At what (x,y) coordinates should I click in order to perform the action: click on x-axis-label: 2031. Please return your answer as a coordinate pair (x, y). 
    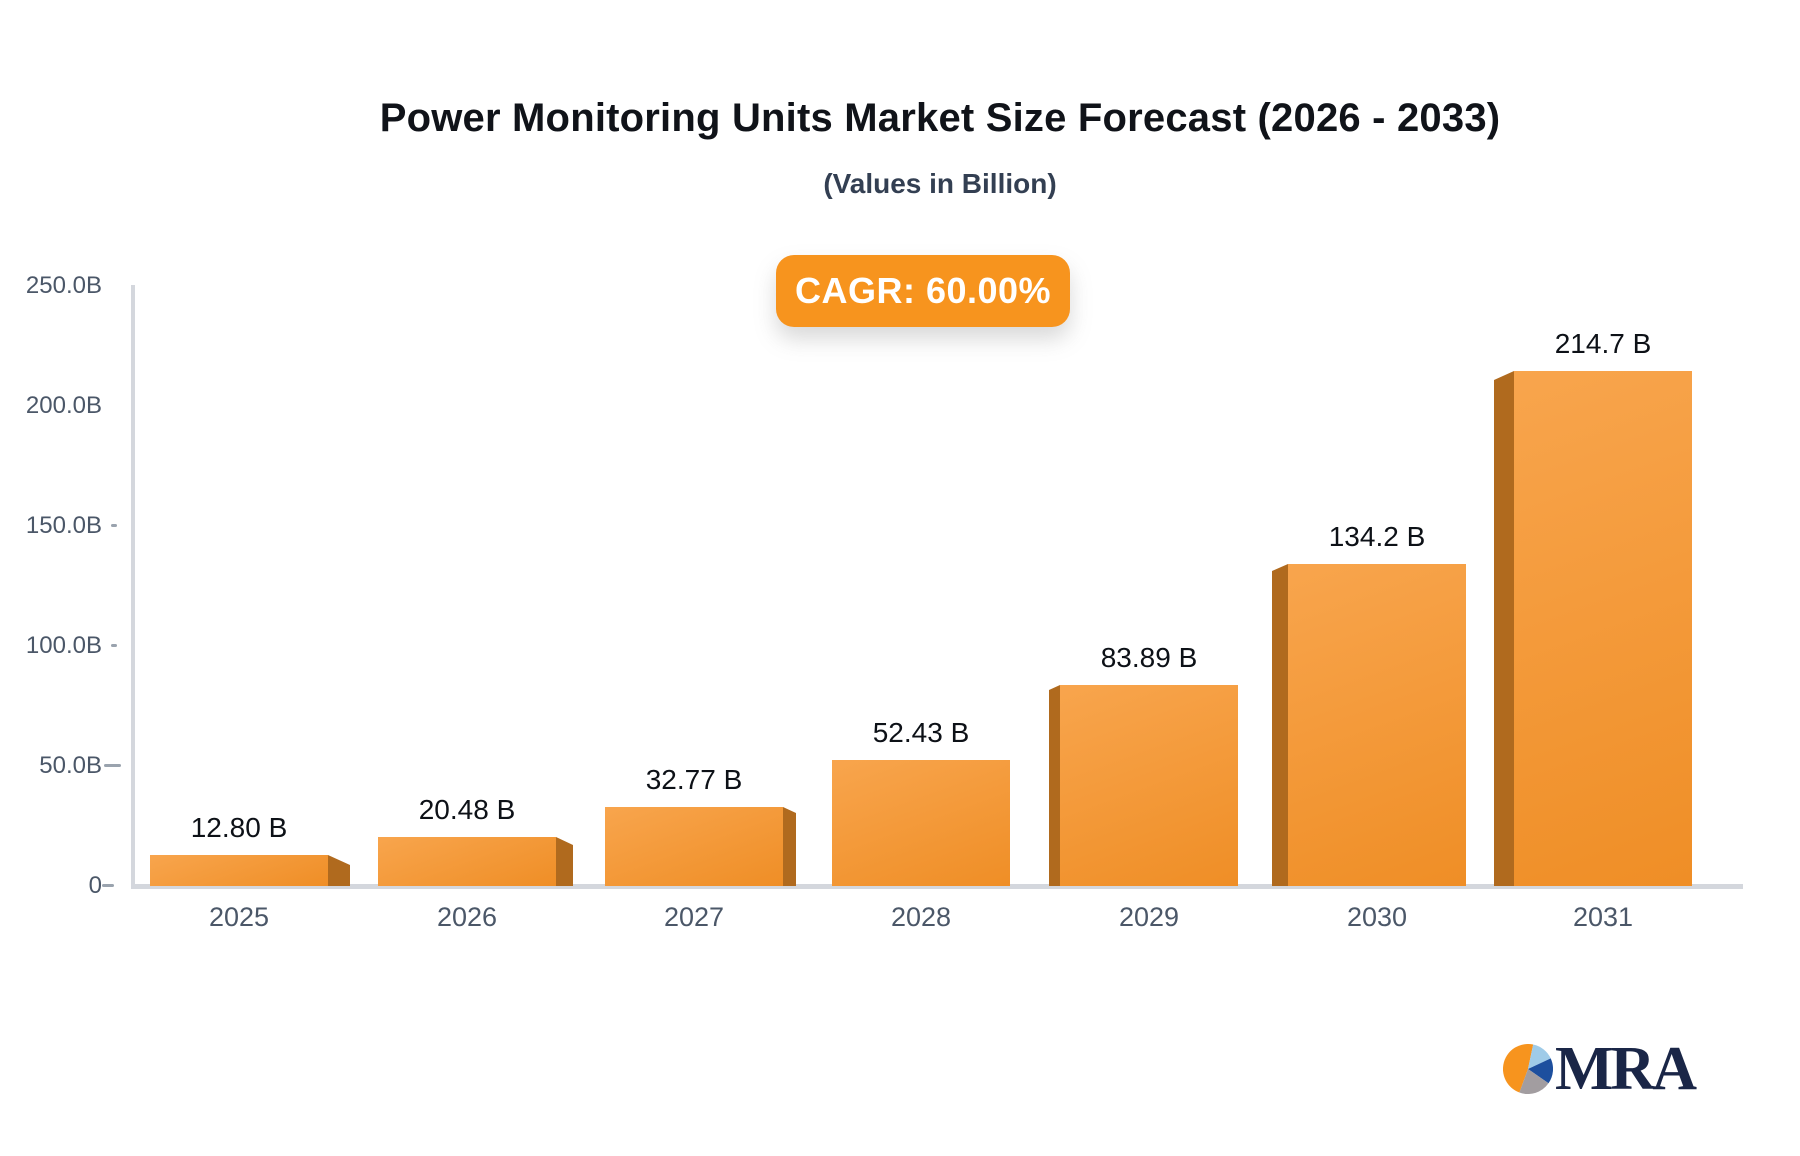
    Looking at the image, I should click on (1603, 917).